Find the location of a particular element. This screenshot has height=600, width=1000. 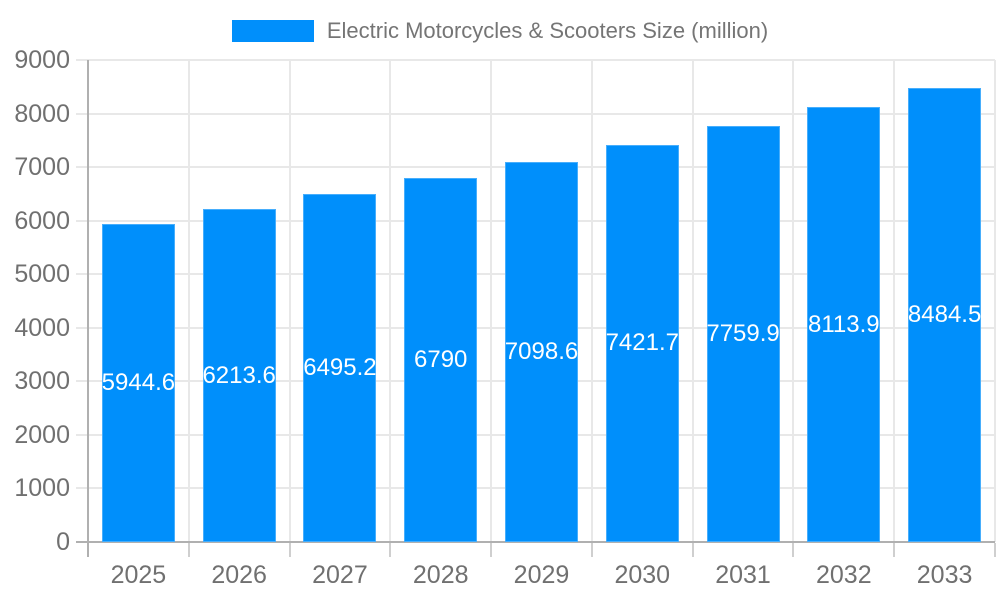

x-axis-tick-label: 2026 is located at coordinates (239, 575).